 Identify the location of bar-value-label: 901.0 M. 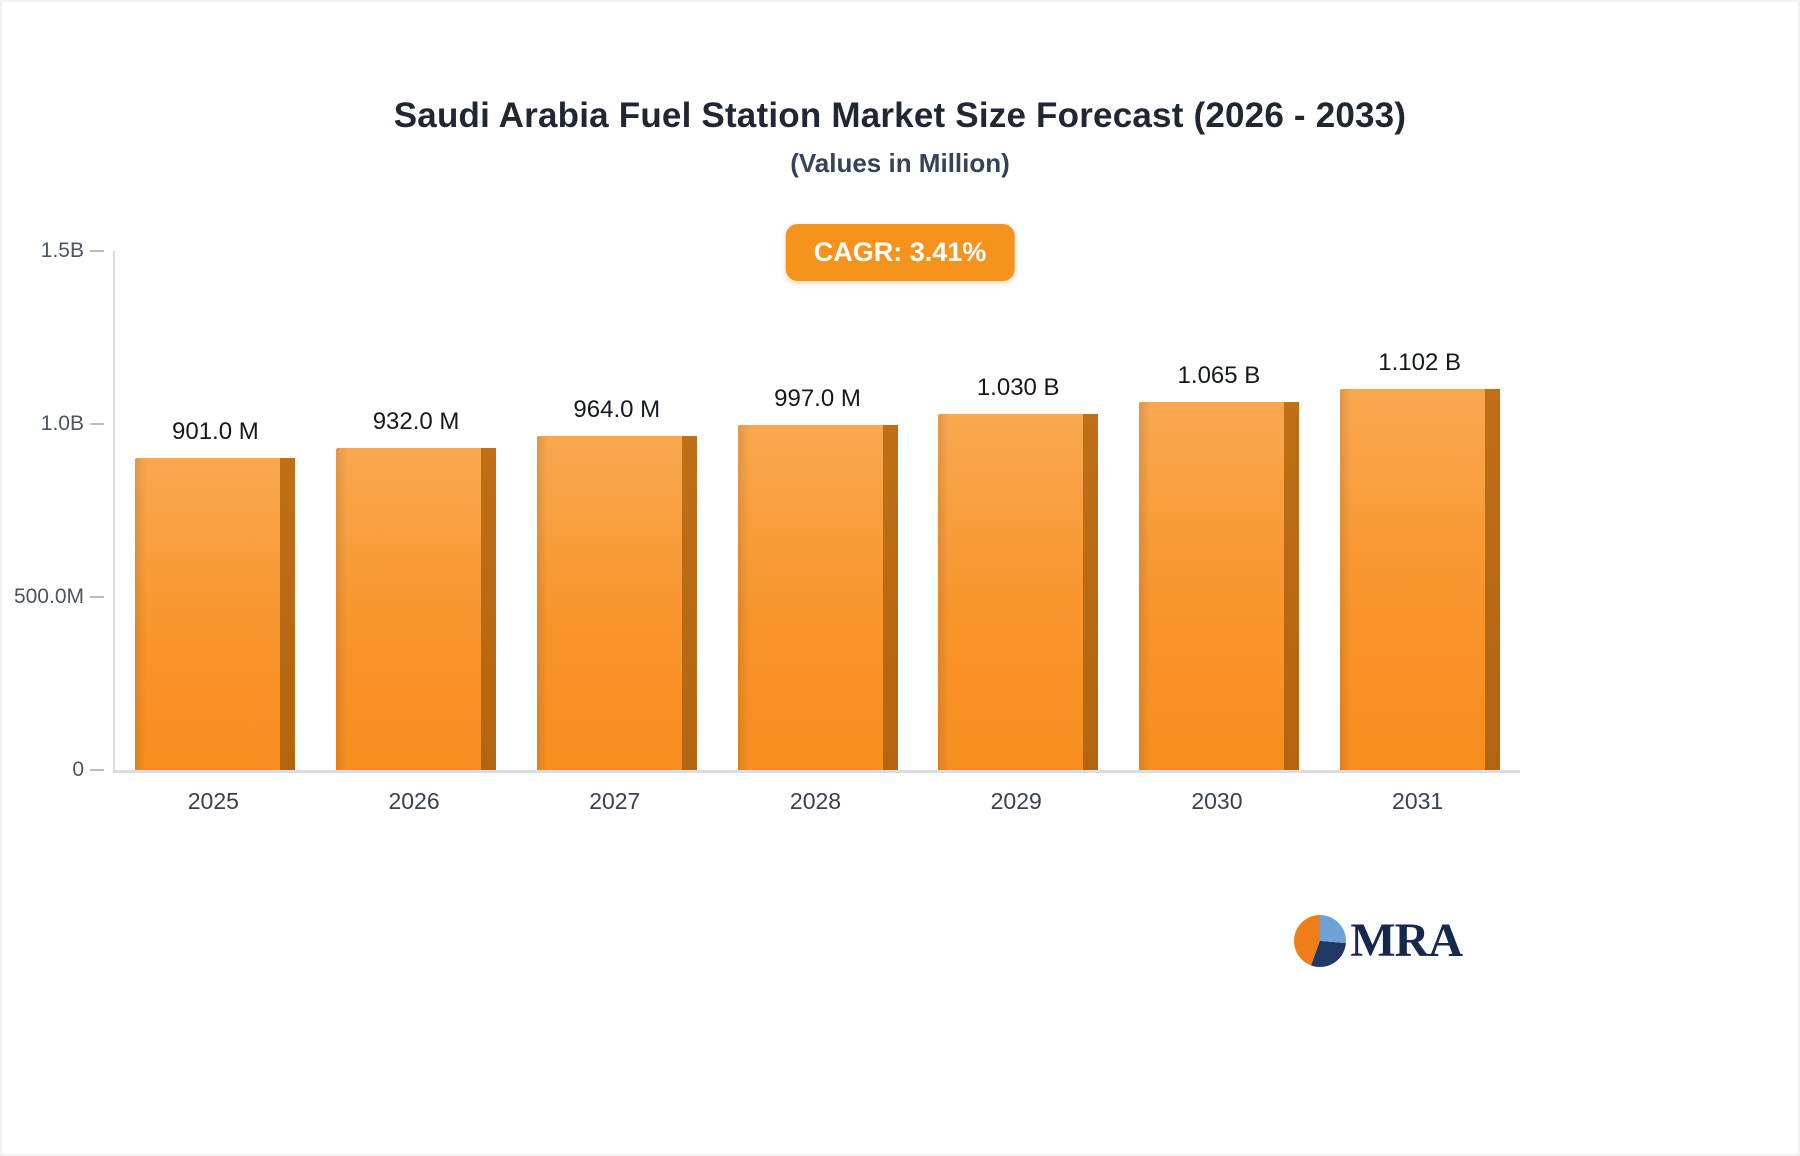
(215, 432).